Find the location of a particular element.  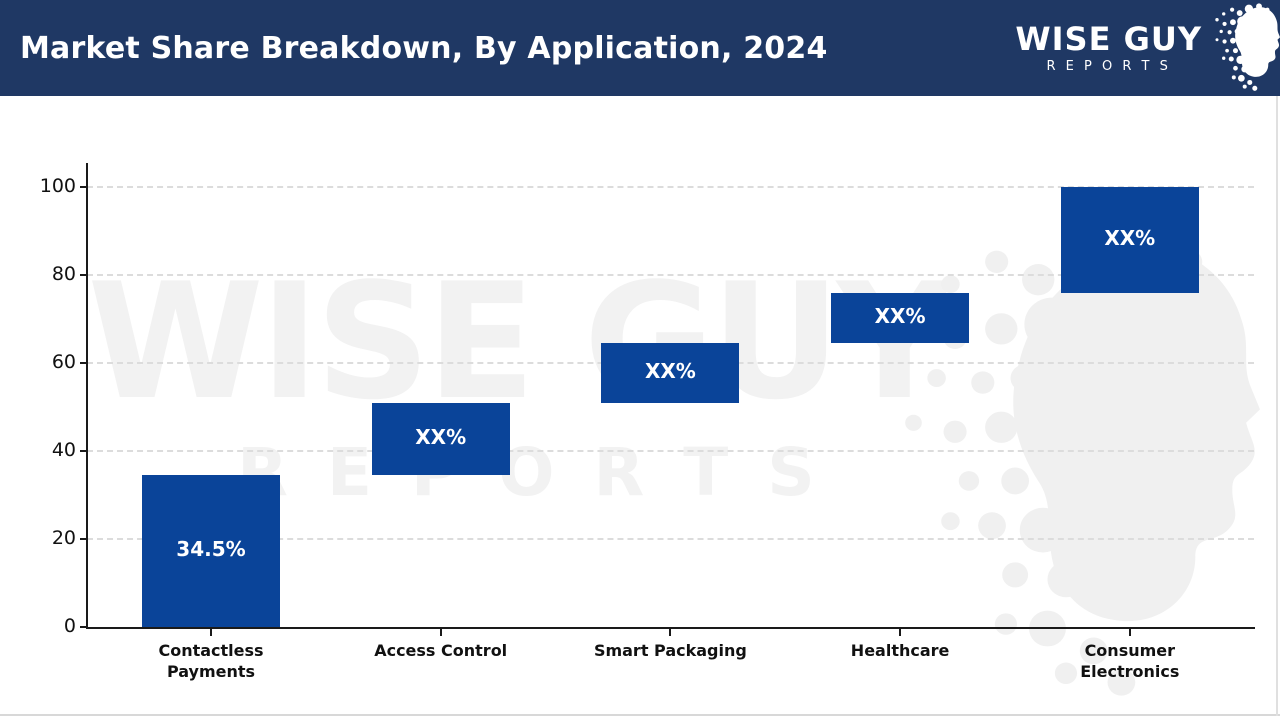

logo-subtext: R E P O R T S is located at coordinates (1108, 66).